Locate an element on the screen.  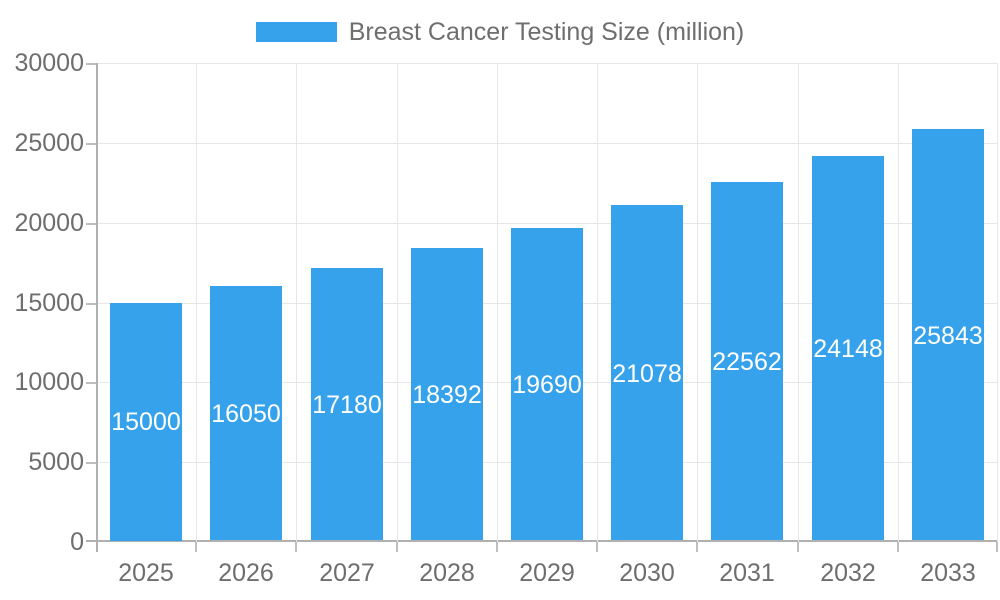
legend-swatch is located at coordinates (296, 32).